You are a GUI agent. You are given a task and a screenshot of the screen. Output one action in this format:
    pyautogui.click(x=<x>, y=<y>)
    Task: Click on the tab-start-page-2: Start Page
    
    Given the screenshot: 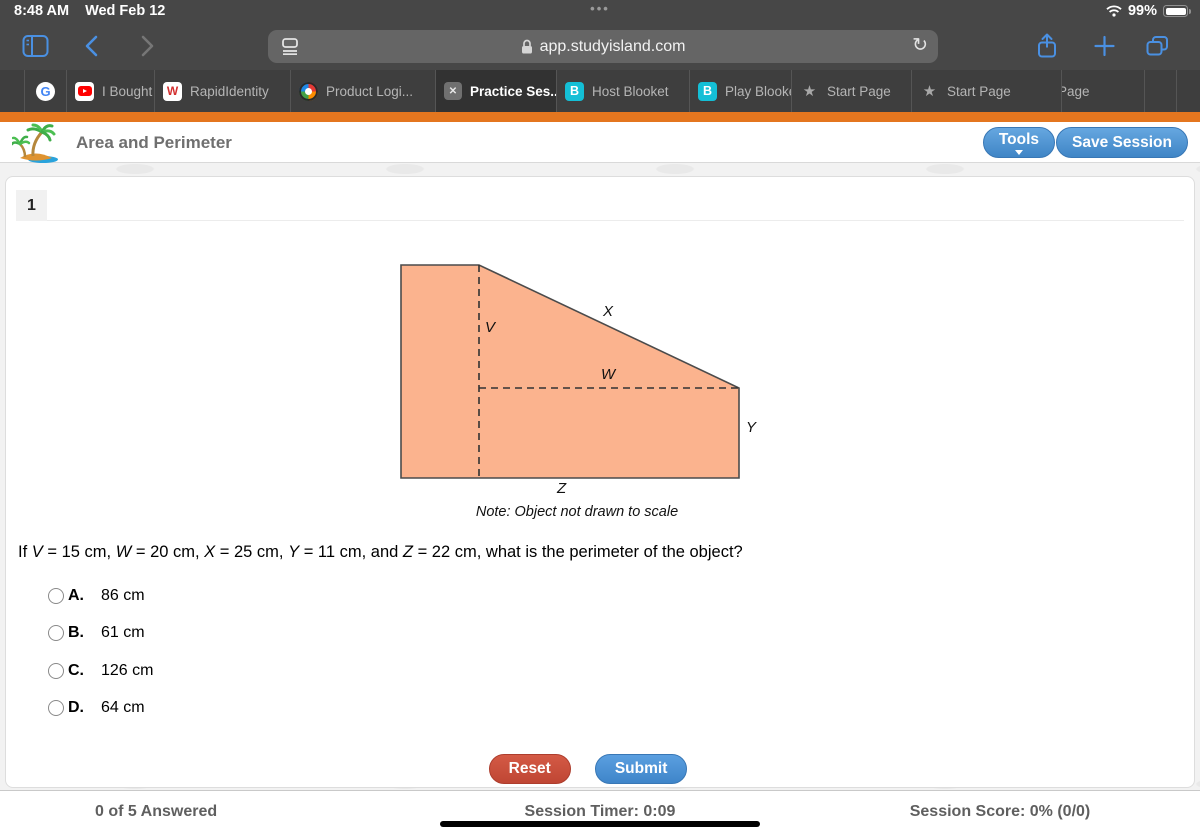 What is the action you would take?
    pyautogui.click(x=987, y=91)
    